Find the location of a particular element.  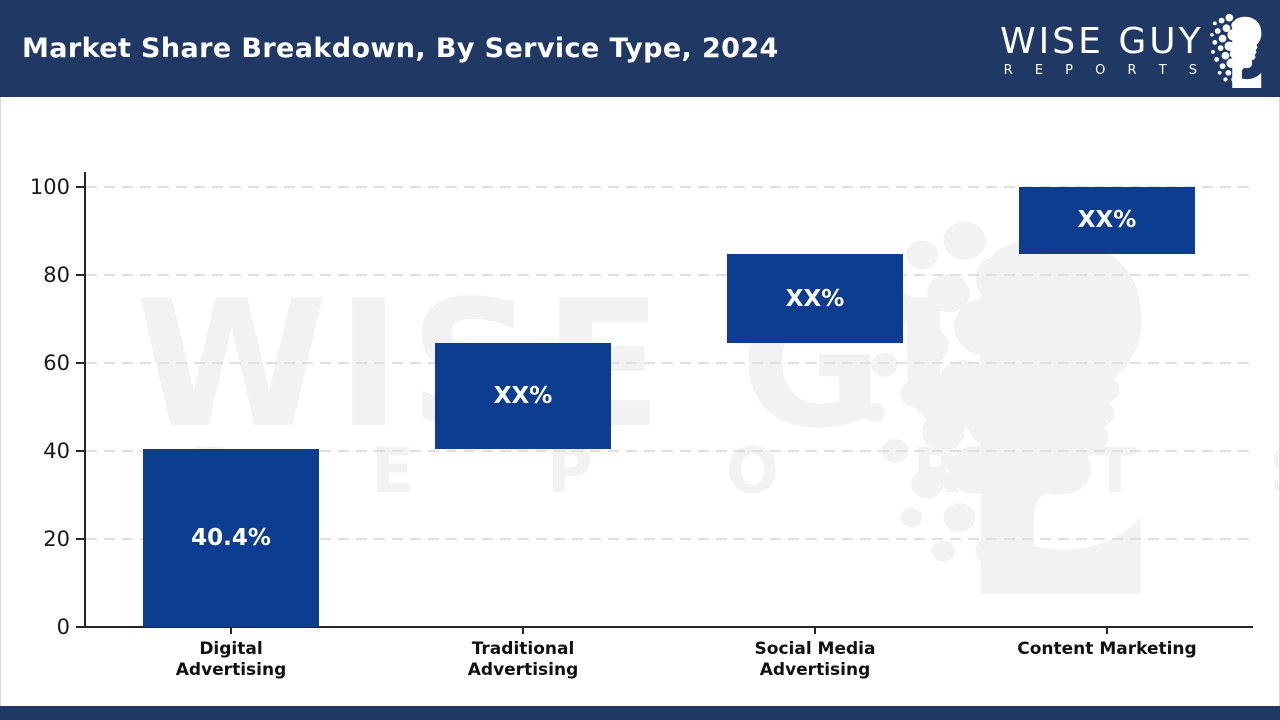

left-border is located at coordinates (0, 401).